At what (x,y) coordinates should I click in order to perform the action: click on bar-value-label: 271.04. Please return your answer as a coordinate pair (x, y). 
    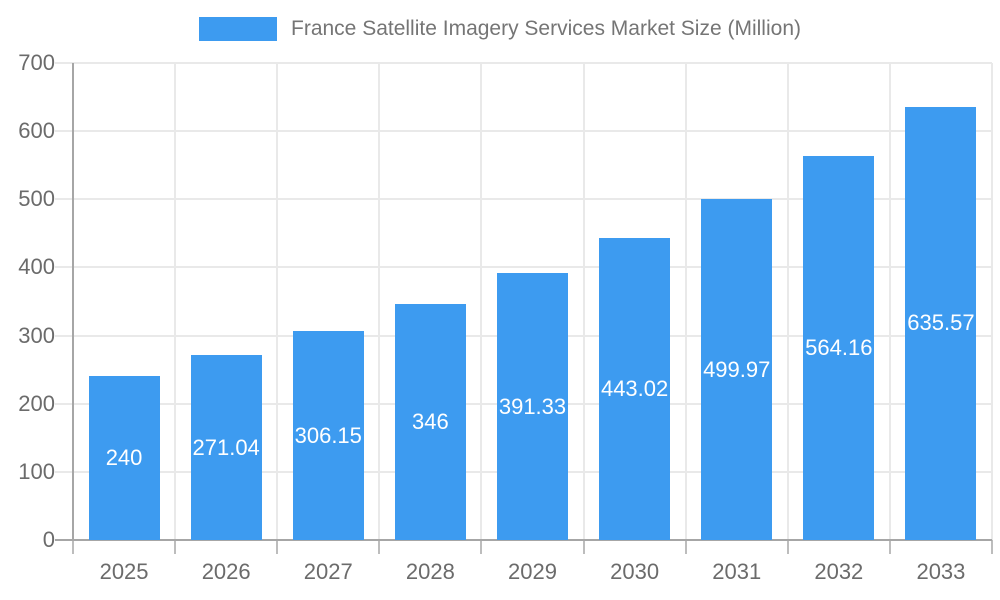
    Looking at the image, I should click on (226, 447).